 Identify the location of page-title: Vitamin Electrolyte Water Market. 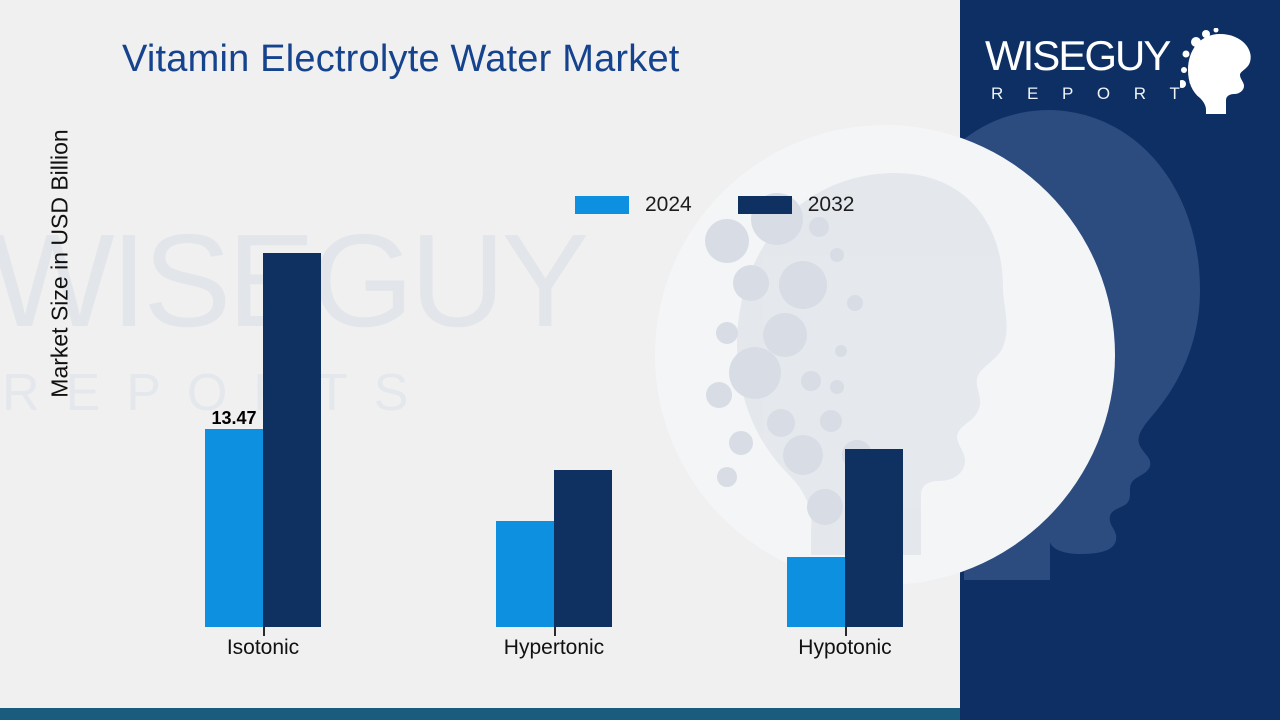
(401, 59).